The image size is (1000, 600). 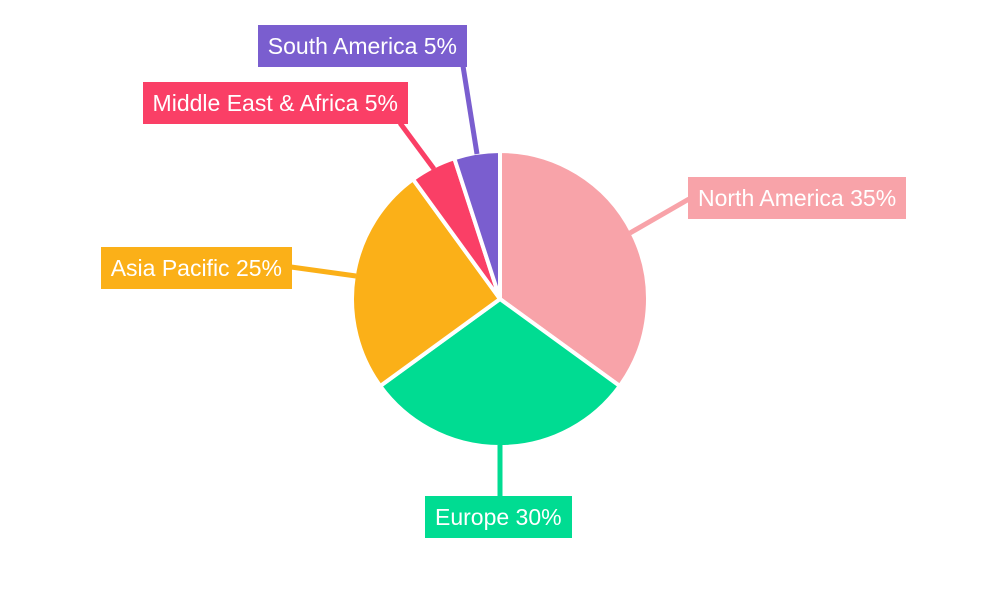 I want to click on leader-line-south-america, so click(x=470, y=110).